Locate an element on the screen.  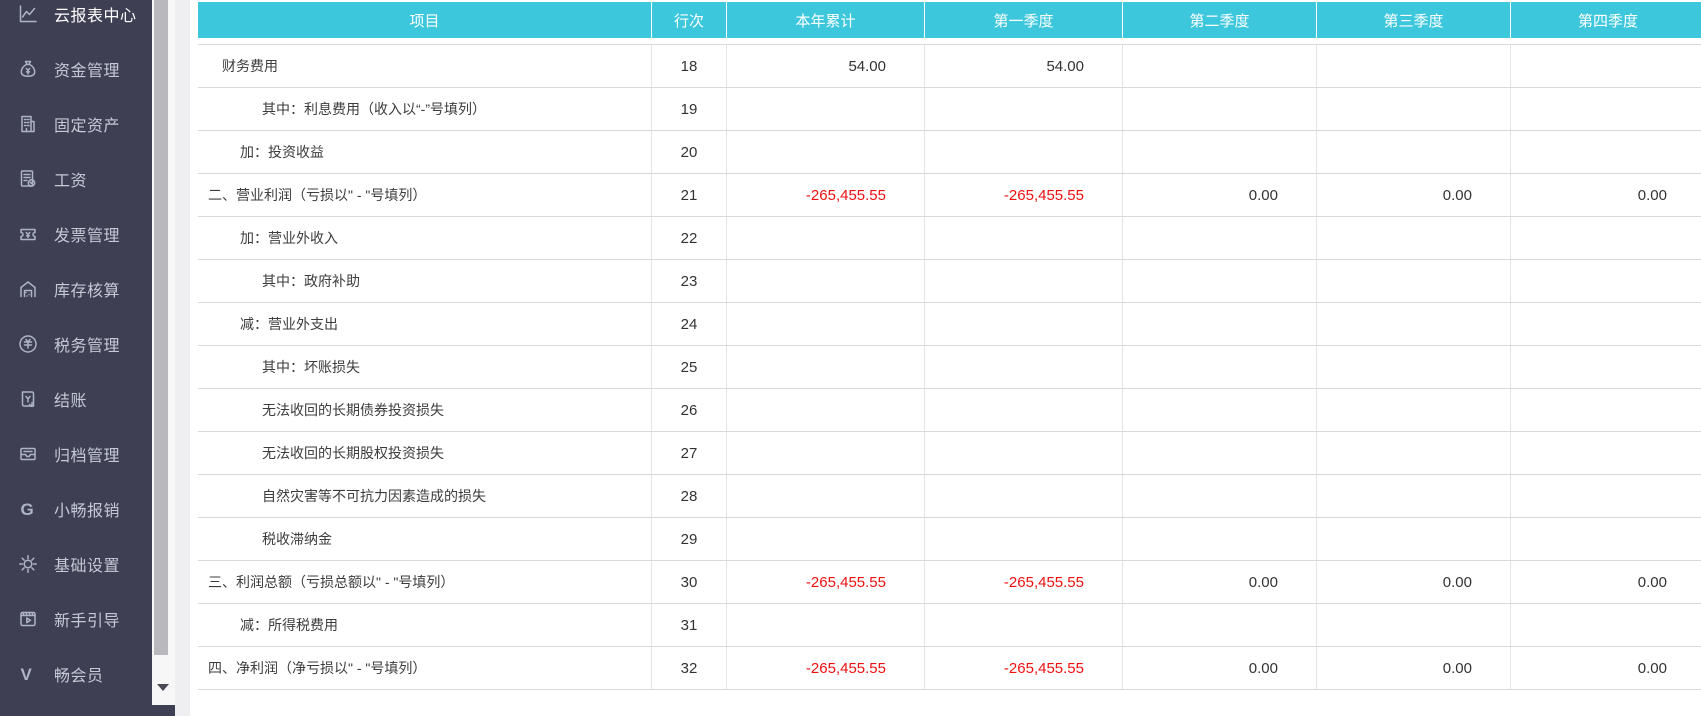
sidebar-item-letter-g: G 小畅报销 is located at coordinates (76, 508).